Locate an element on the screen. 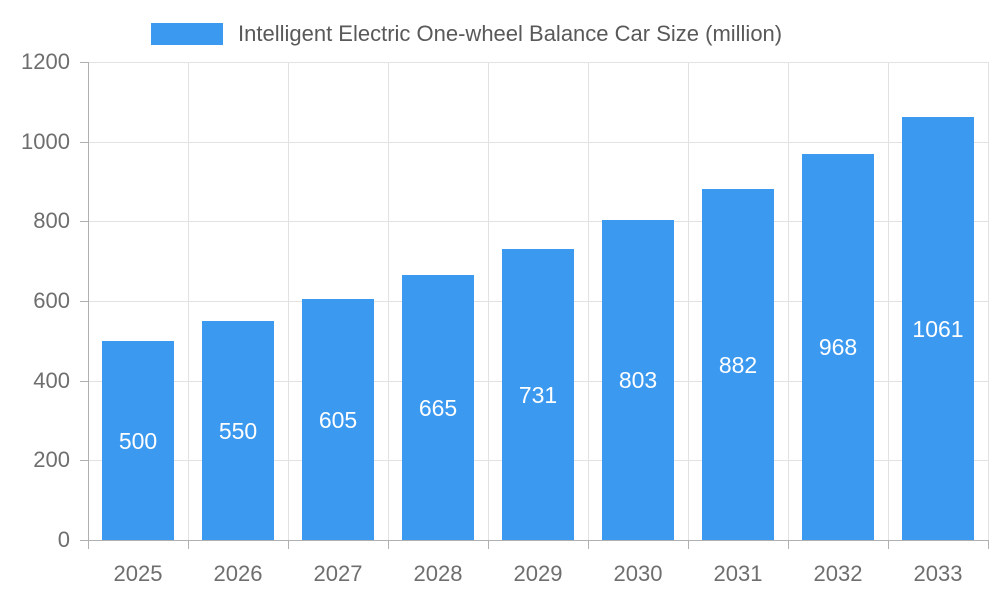 Image resolution: width=1000 pixels, height=600 pixels. x-axis-tick-label: 2031 is located at coordinates (738, 573).